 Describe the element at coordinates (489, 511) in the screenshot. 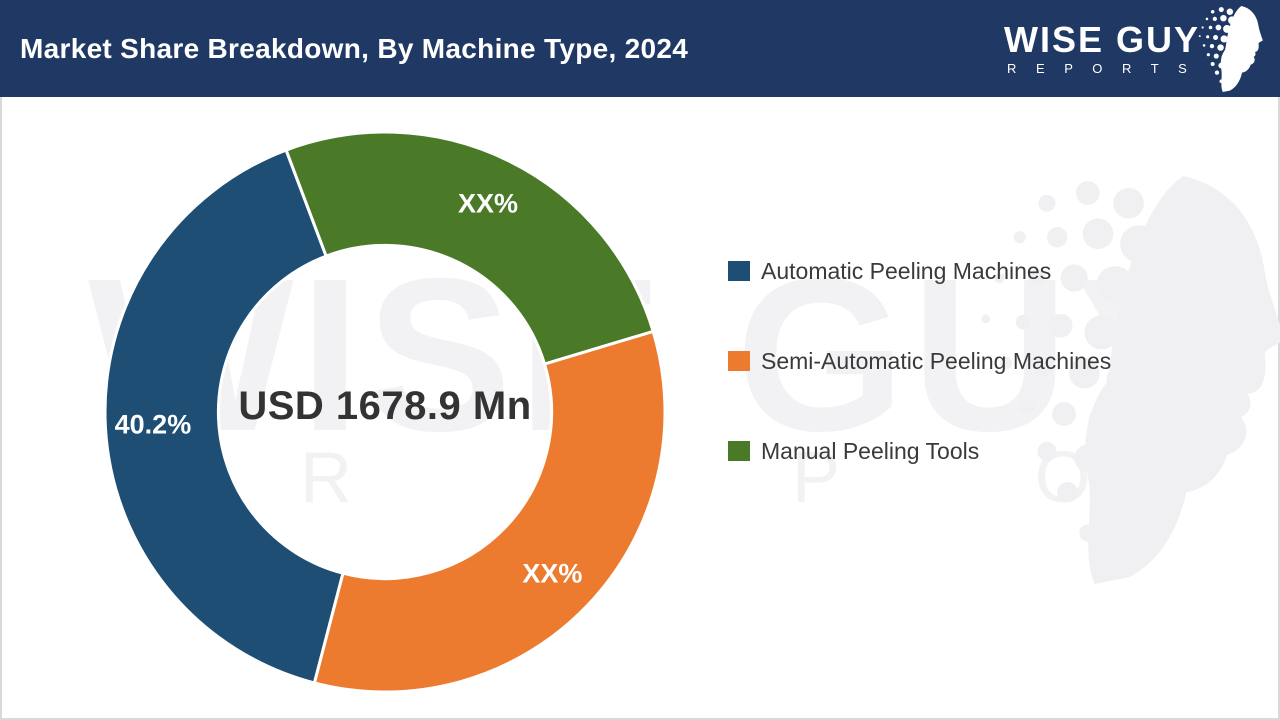

I see `donut-slice-semi-automatic-peeling-machines` at that location.